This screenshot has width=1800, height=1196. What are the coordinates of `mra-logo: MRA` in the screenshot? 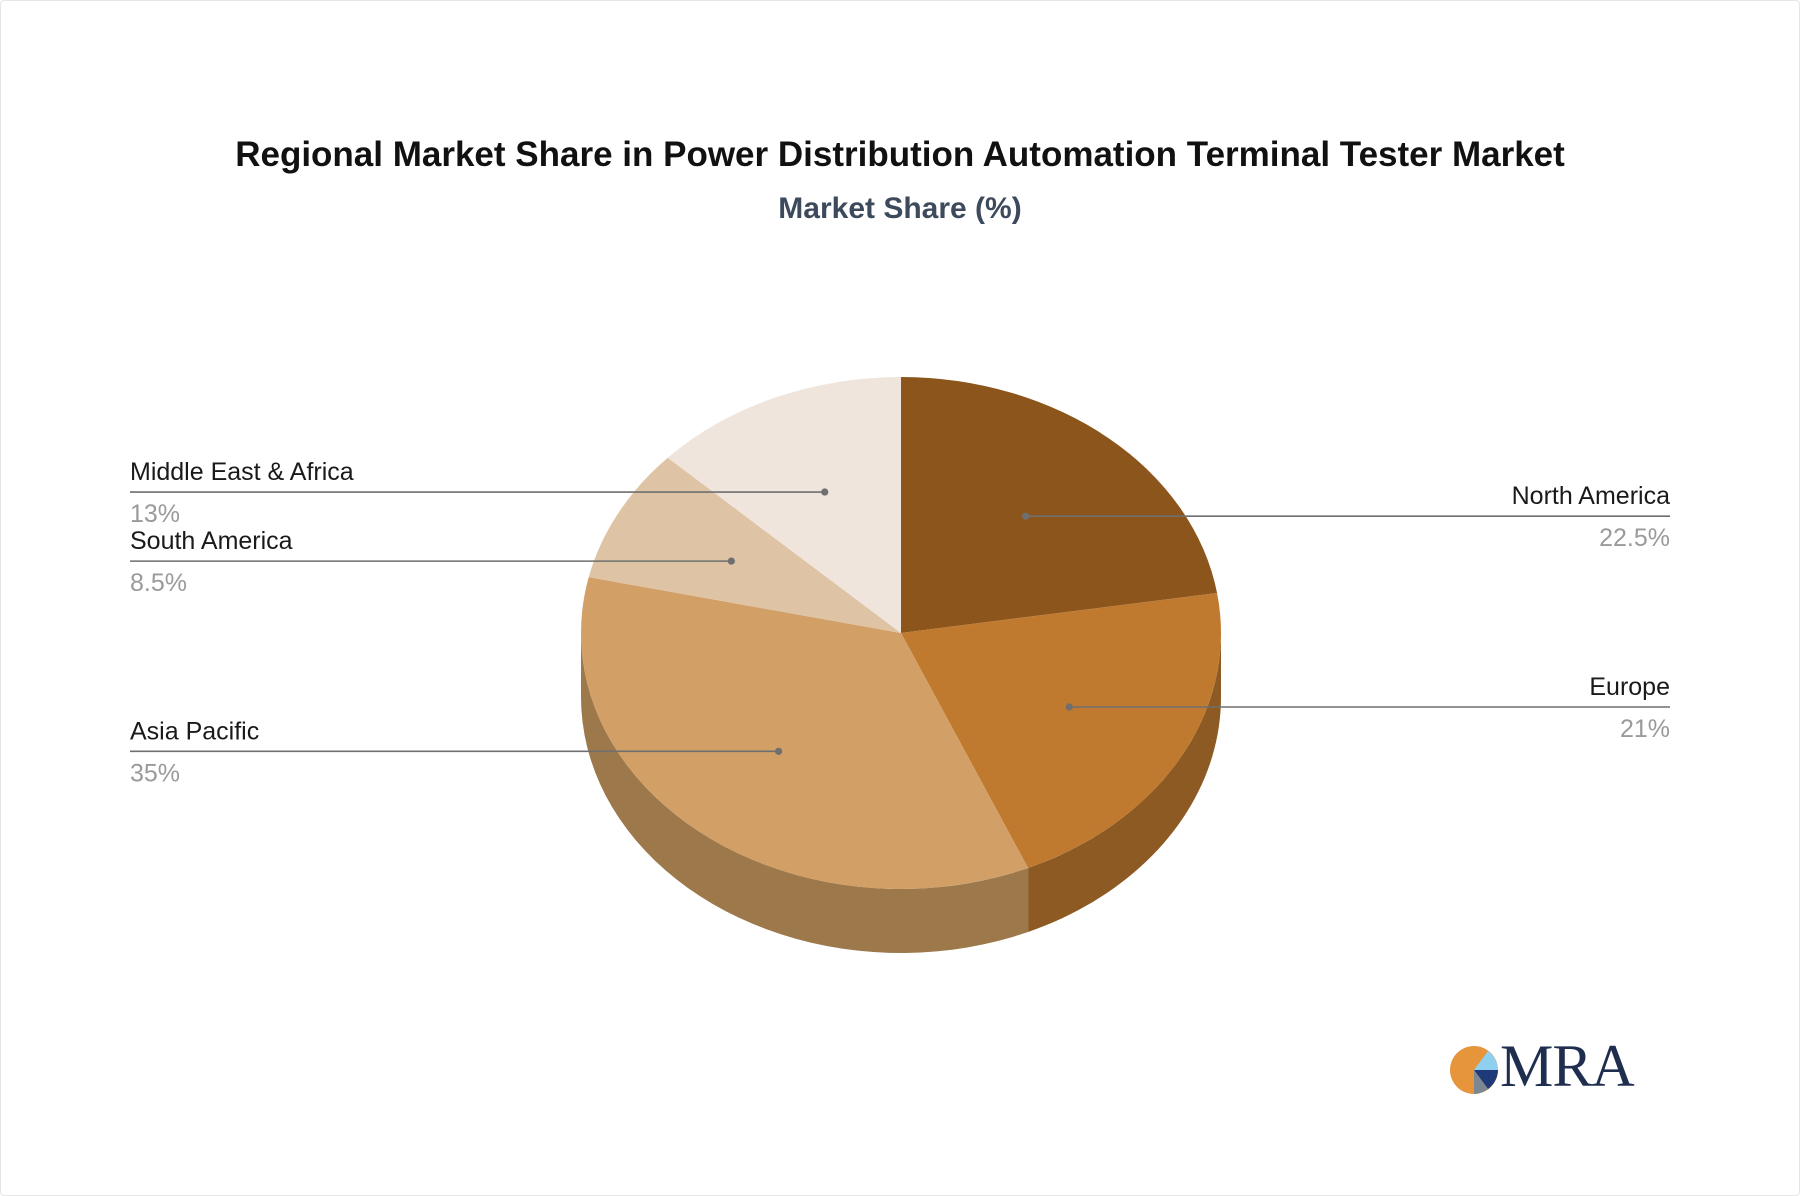 It's located at (1543, 1066).